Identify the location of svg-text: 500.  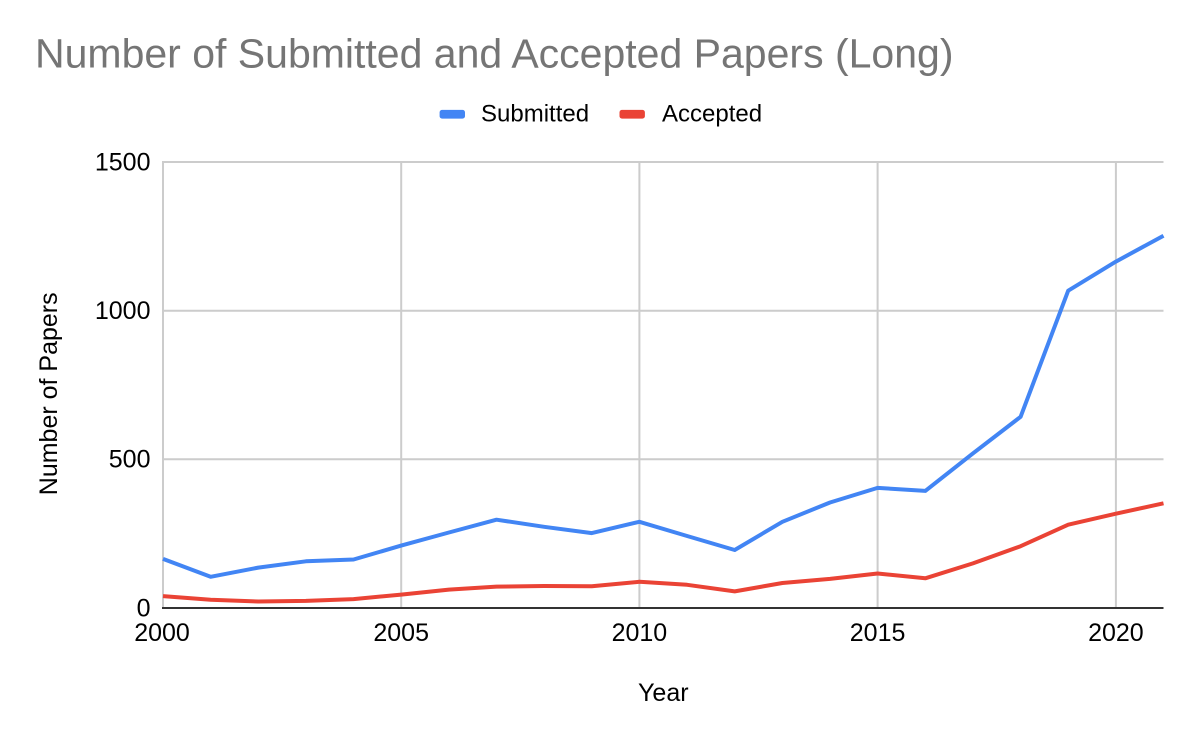
(130, 460).